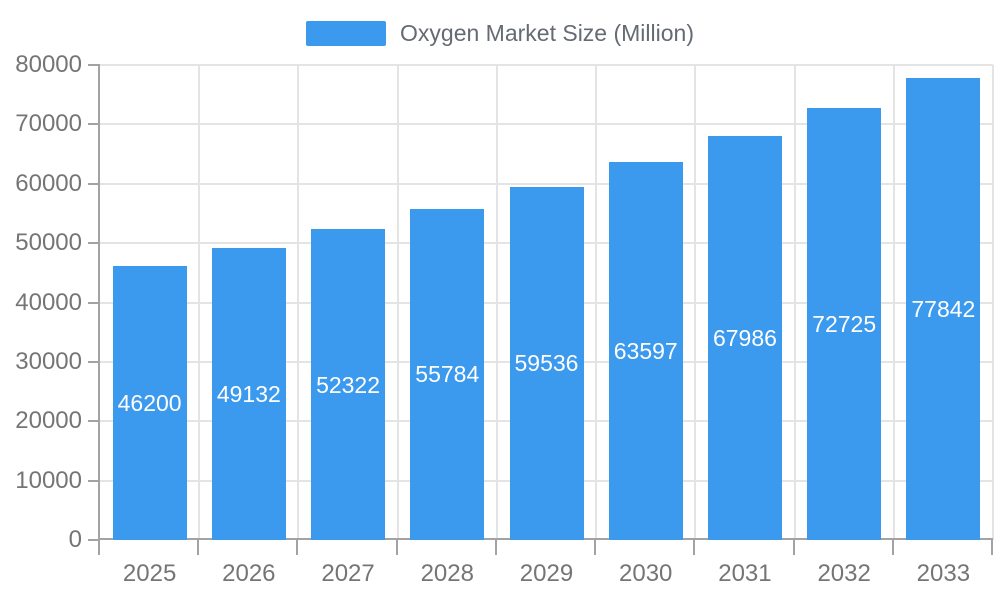  I want to click on bar-2027, so click(348, 384).